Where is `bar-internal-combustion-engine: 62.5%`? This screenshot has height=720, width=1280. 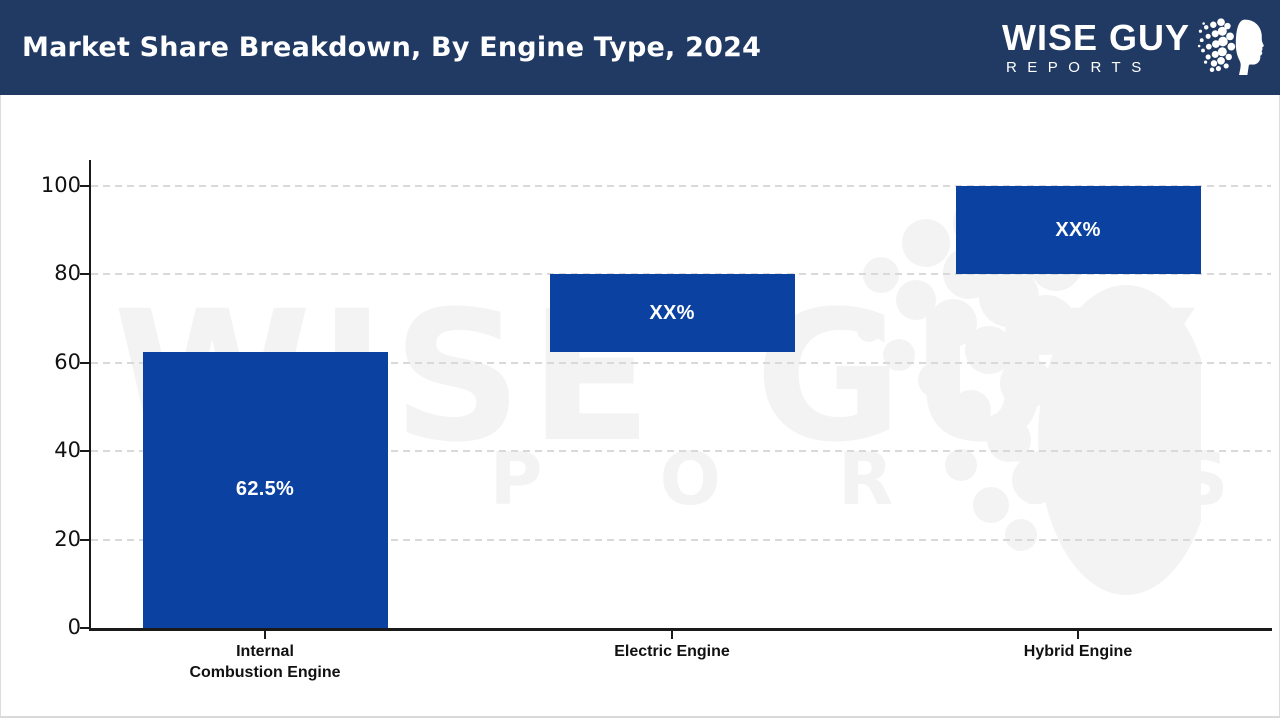 bar-internal-combustion-engine: 62.5% is located at coordinates (265, 489).